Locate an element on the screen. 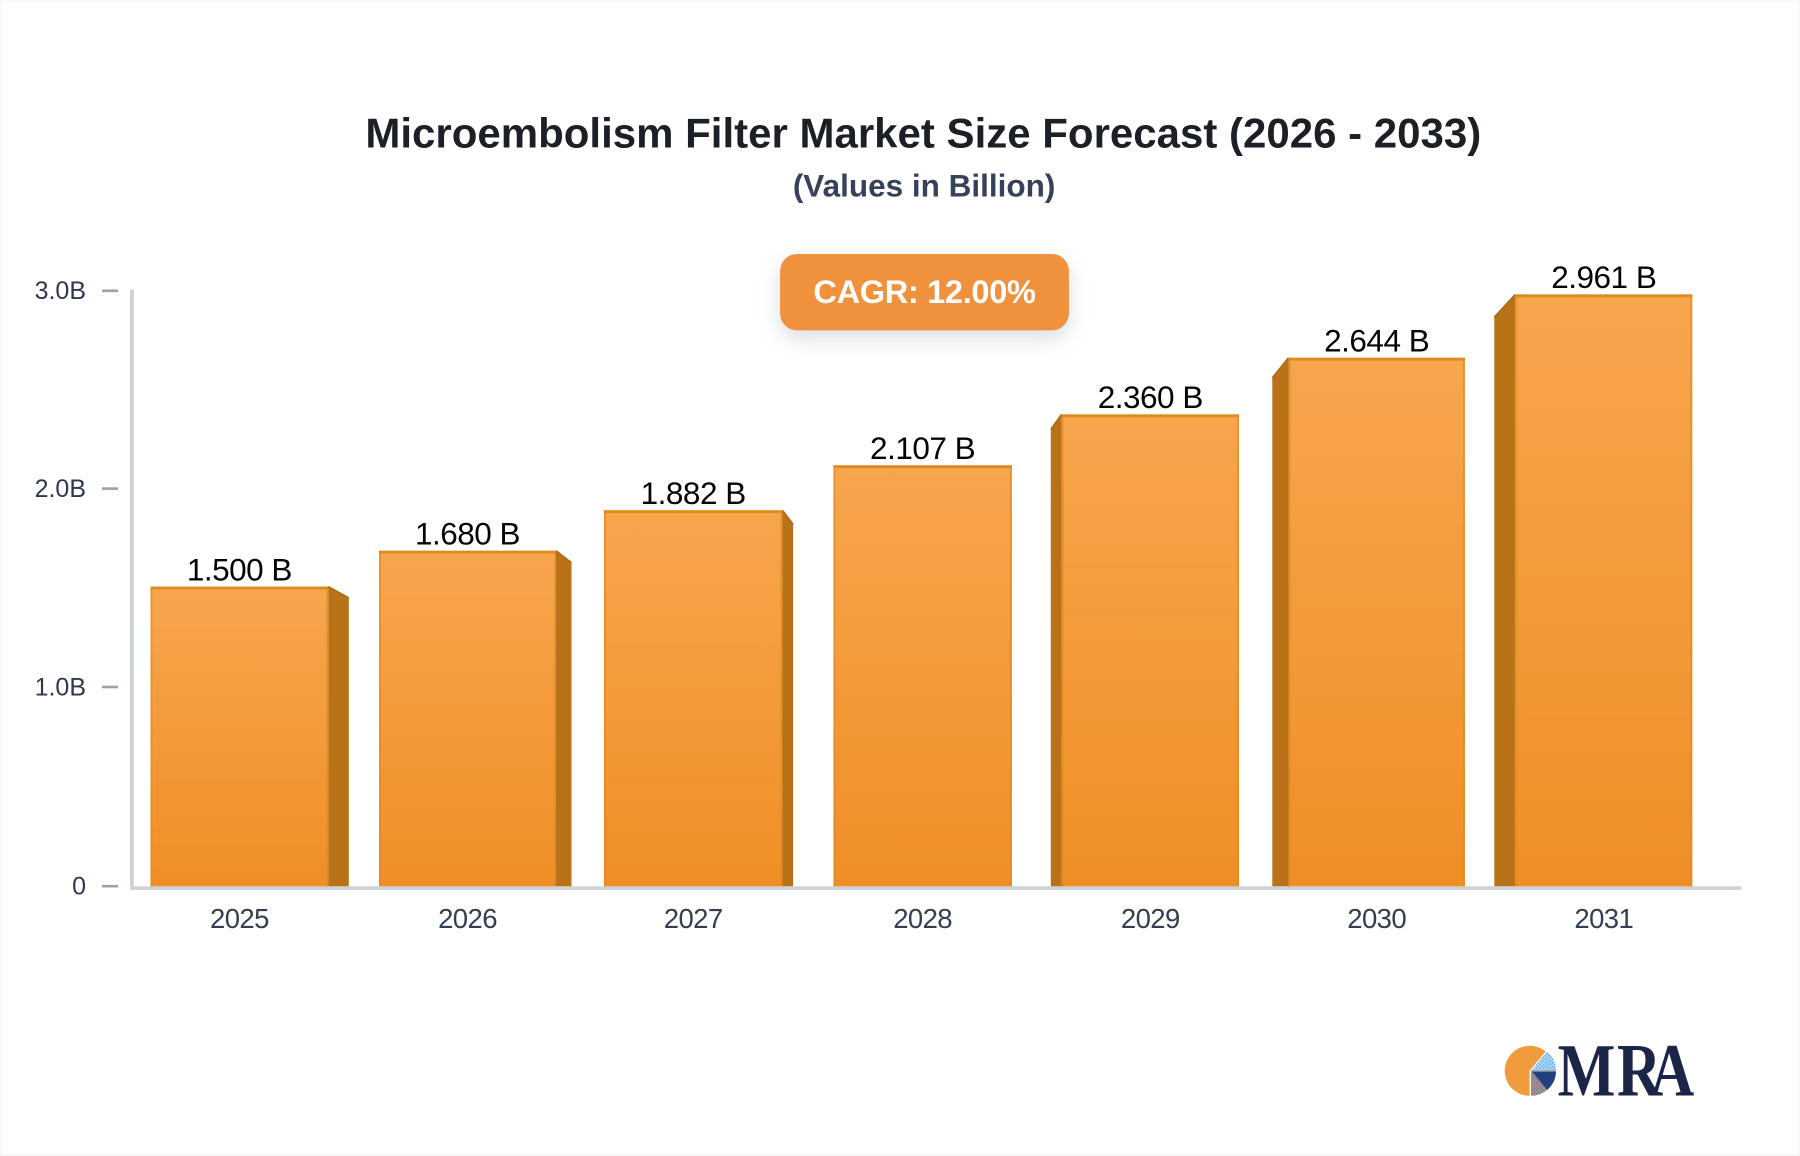  svg-text: (Values in Billion) is located at coordinates (924, 186).